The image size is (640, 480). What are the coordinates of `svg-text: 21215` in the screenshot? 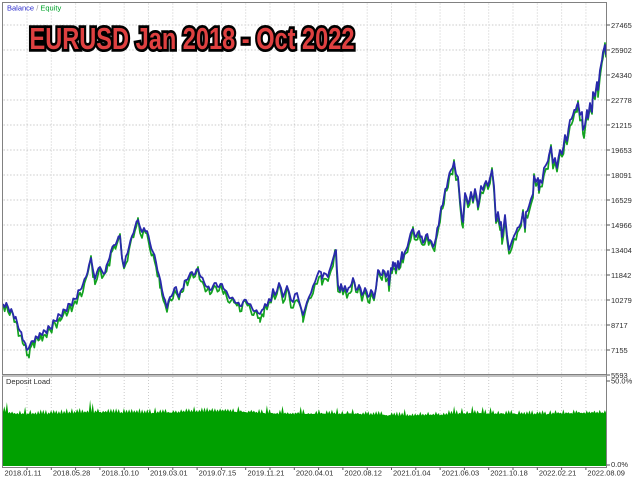 It's located at (621, 125).